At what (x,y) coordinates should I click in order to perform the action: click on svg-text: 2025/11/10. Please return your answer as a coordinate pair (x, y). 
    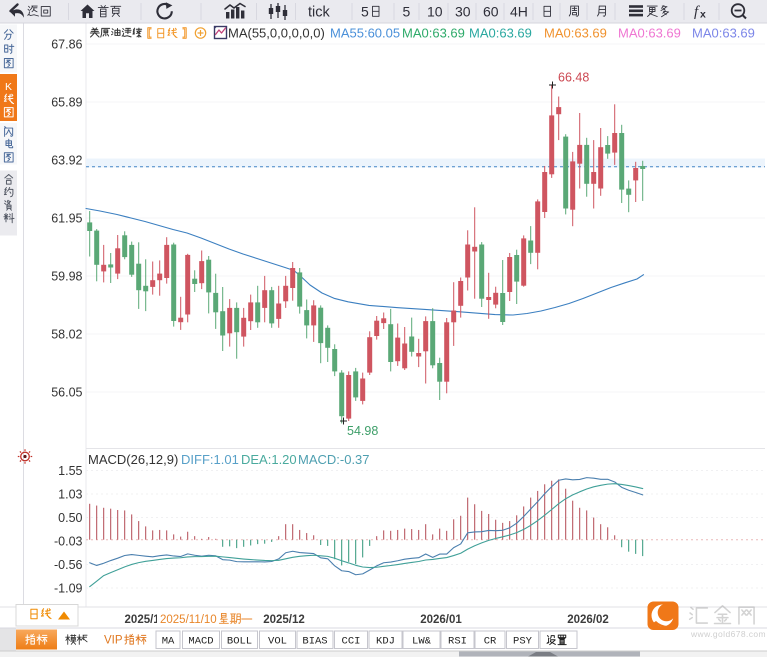
    Looking at the image, I should click on (188, 620).